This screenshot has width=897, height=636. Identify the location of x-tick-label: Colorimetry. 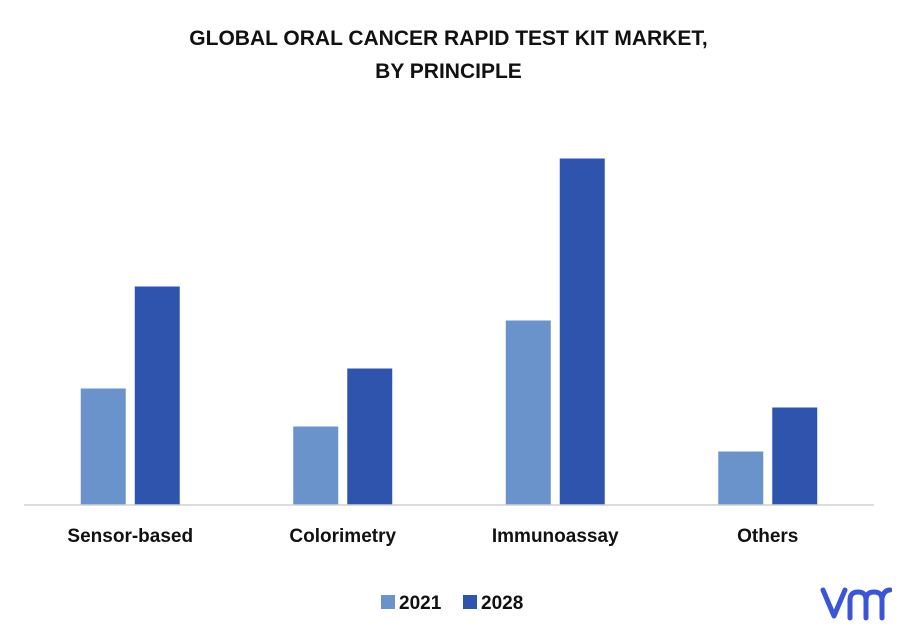
(342, 536).